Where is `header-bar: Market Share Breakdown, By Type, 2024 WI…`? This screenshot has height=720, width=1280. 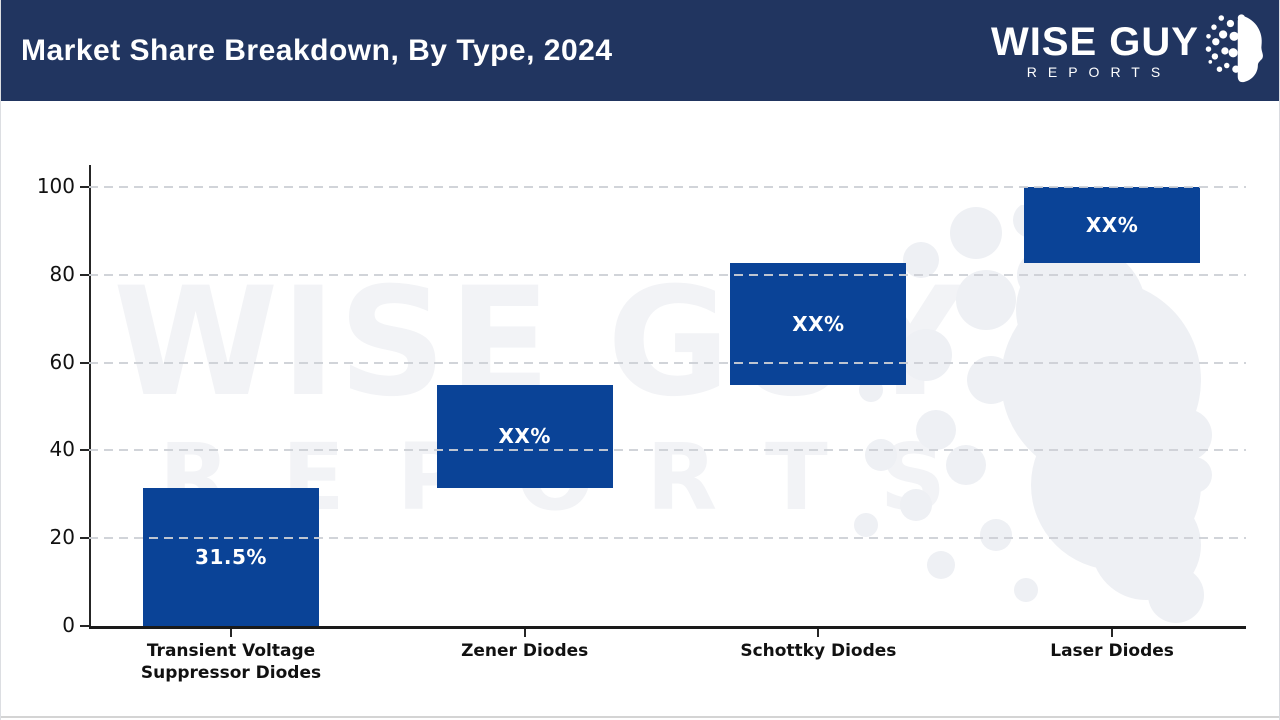
header-bar: Market Share Breakdown, By Type, 2024 WI… is located at coordinates (640, 50).